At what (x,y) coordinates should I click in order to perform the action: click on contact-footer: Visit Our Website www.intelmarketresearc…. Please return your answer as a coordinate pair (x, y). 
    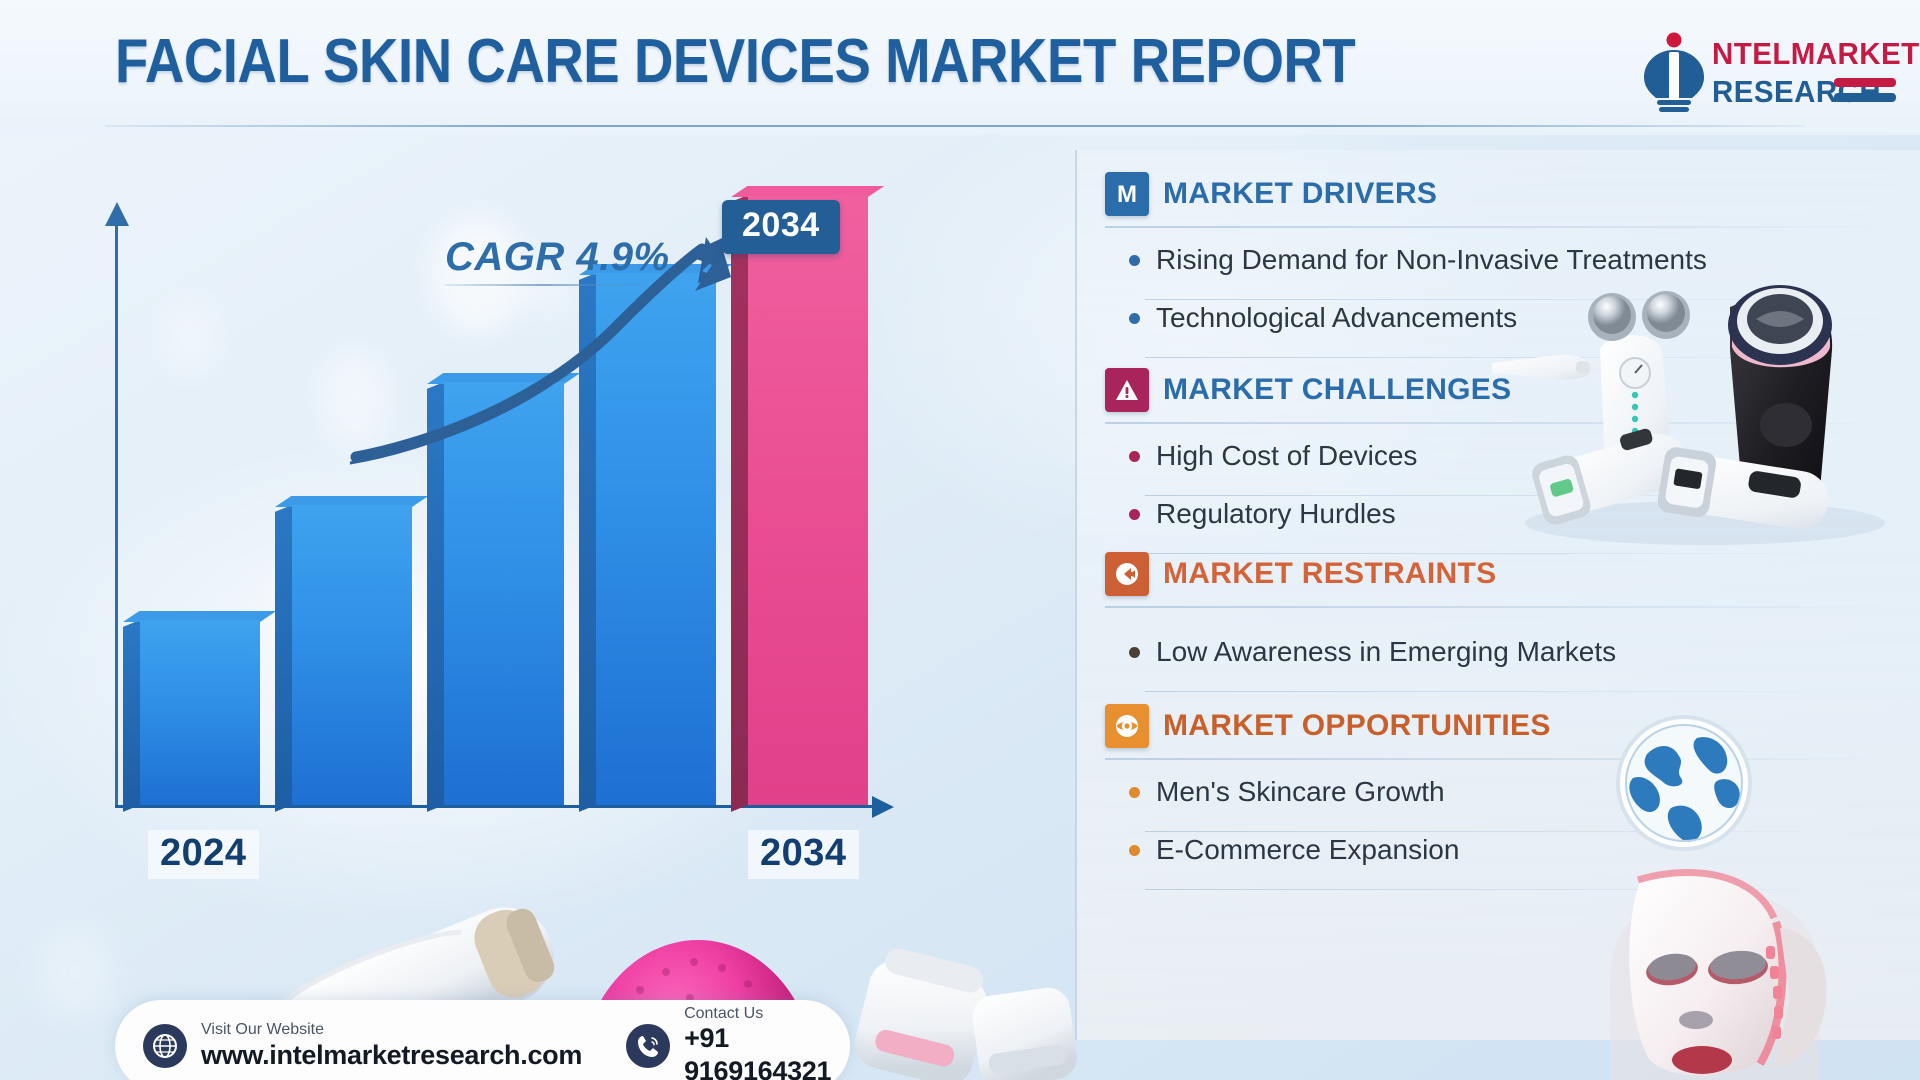
    Looking at the image, I should click on (482, 1040).